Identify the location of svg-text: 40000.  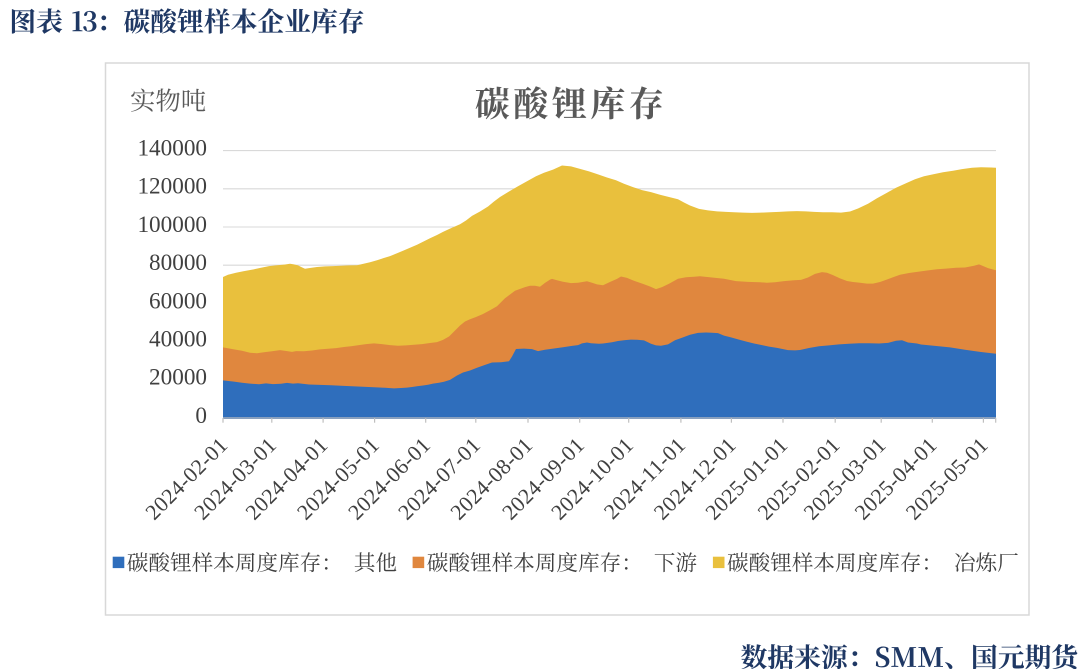
(178, 340).